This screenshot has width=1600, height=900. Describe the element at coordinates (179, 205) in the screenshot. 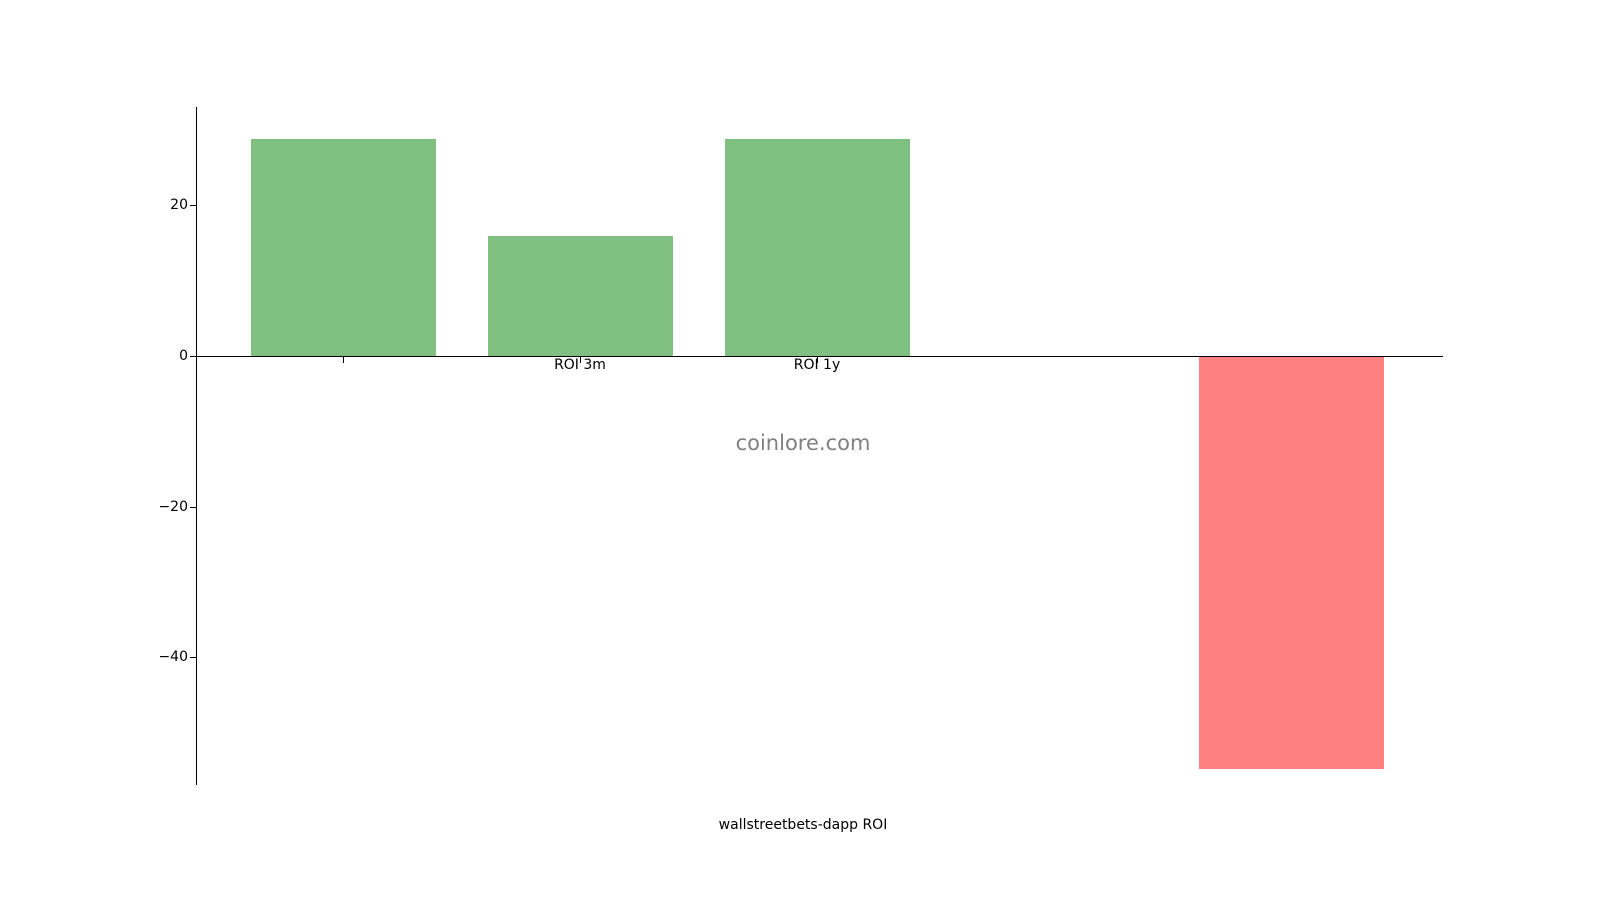

I see `y-tick-label: 20` at that location.